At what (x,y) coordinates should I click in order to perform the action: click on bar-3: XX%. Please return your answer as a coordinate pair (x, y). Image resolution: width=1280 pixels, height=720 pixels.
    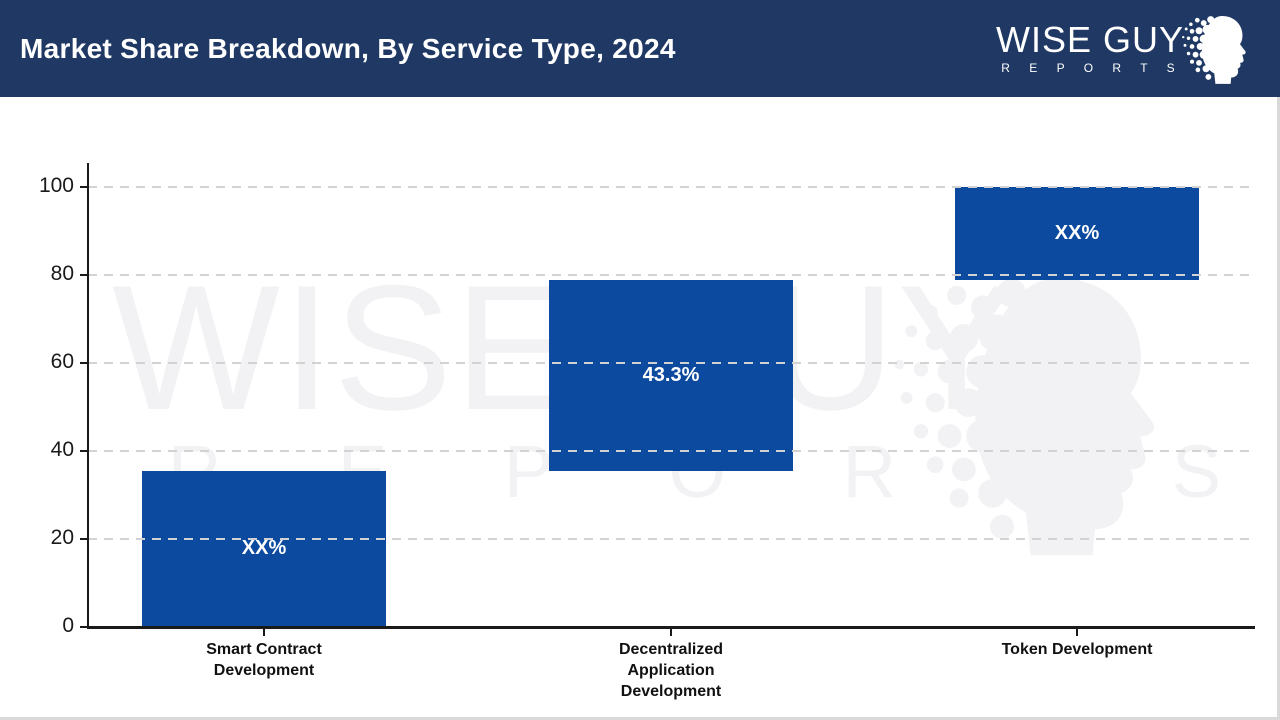
    Looking at the image, I should click on (1077, 234).